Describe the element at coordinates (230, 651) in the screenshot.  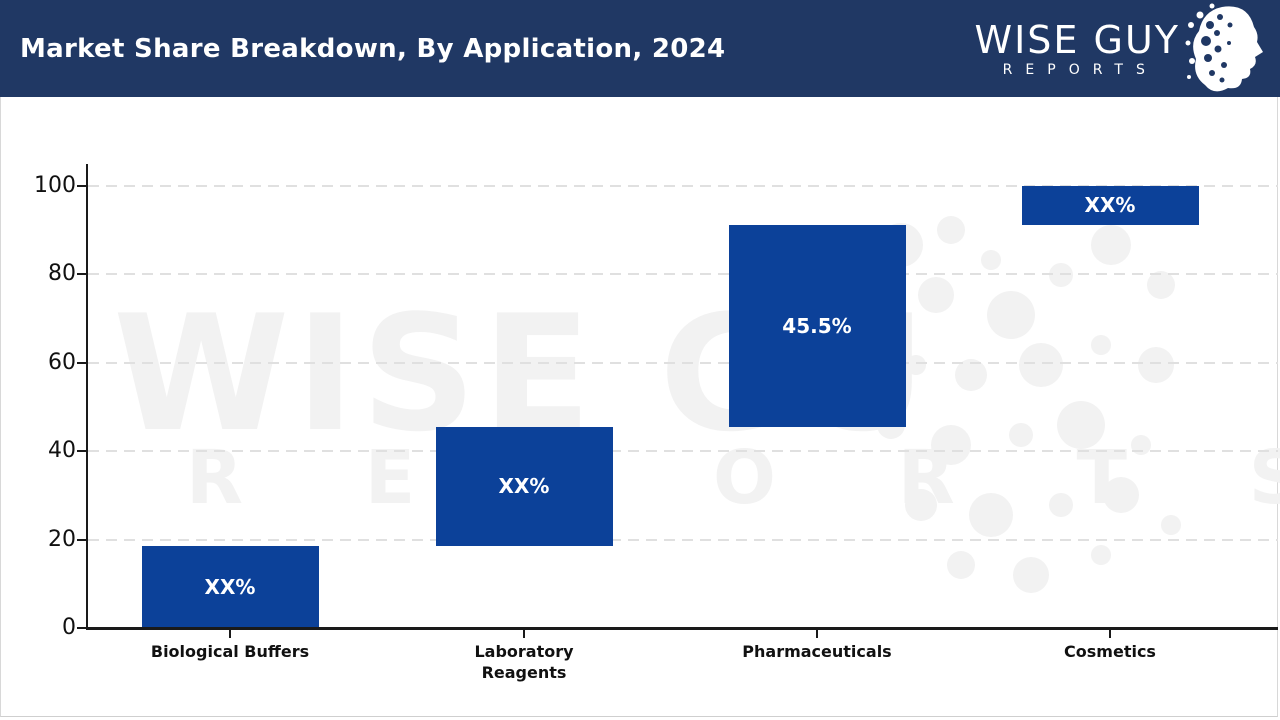
I see `x-axis-category-label: Biological Buffers` at that location.